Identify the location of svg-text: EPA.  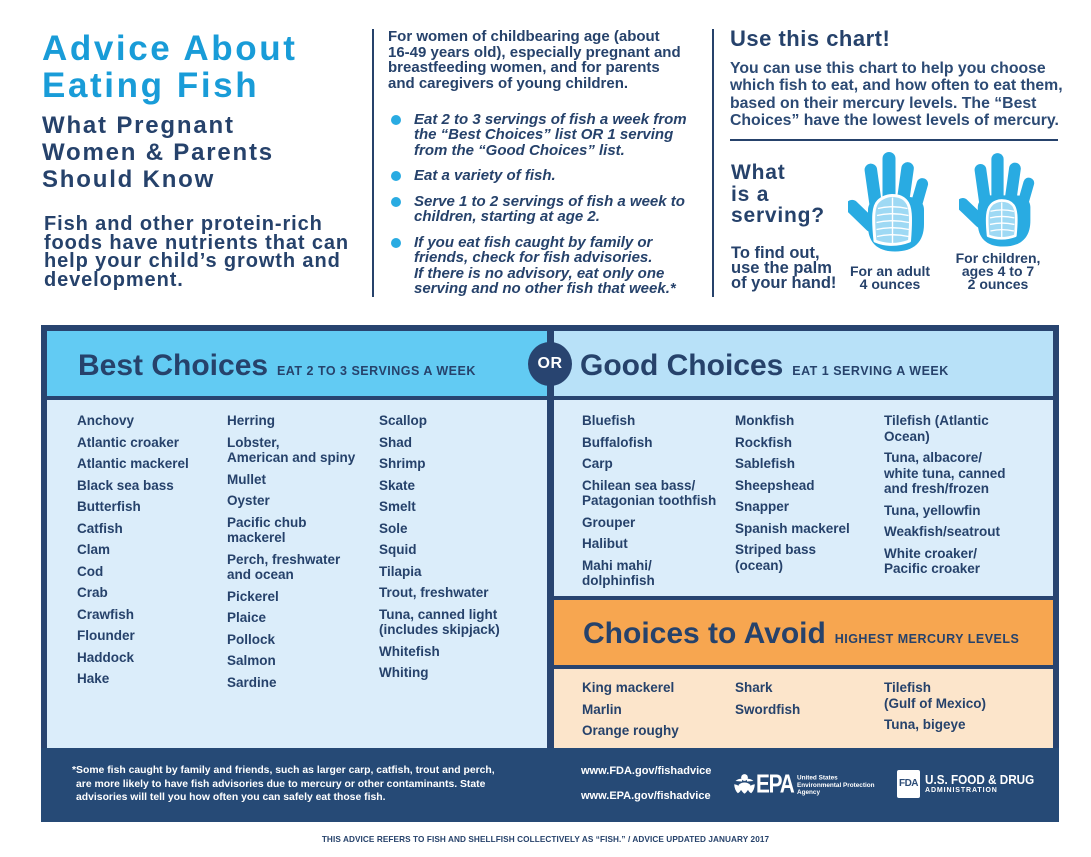
(775, 784).